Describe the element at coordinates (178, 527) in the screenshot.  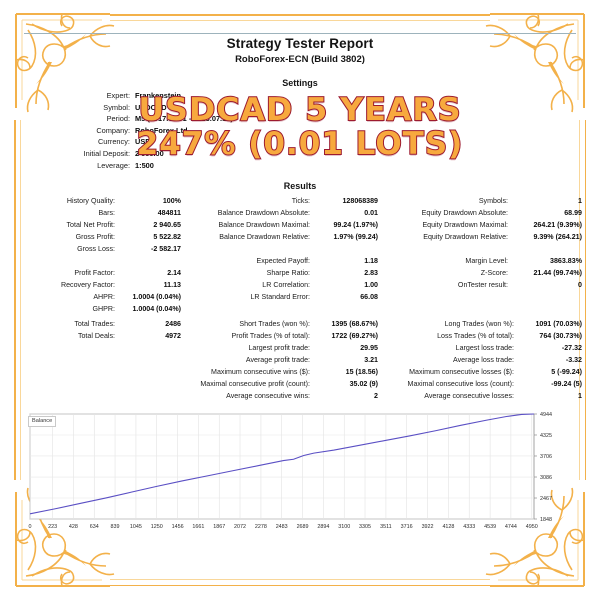
I see `chart-xtick-label: 1456` at that location.